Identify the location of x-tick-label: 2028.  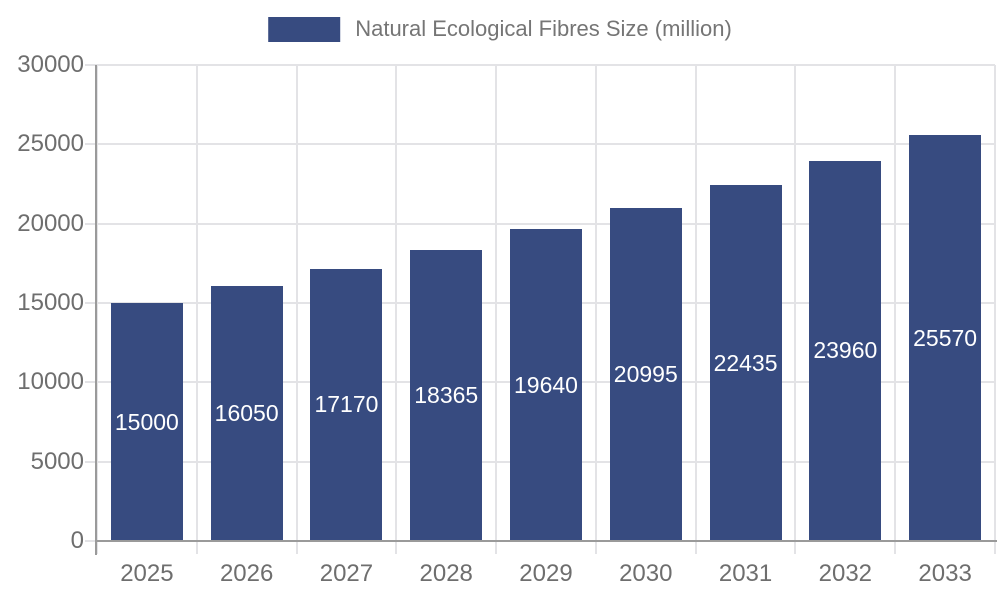
(446, 573).